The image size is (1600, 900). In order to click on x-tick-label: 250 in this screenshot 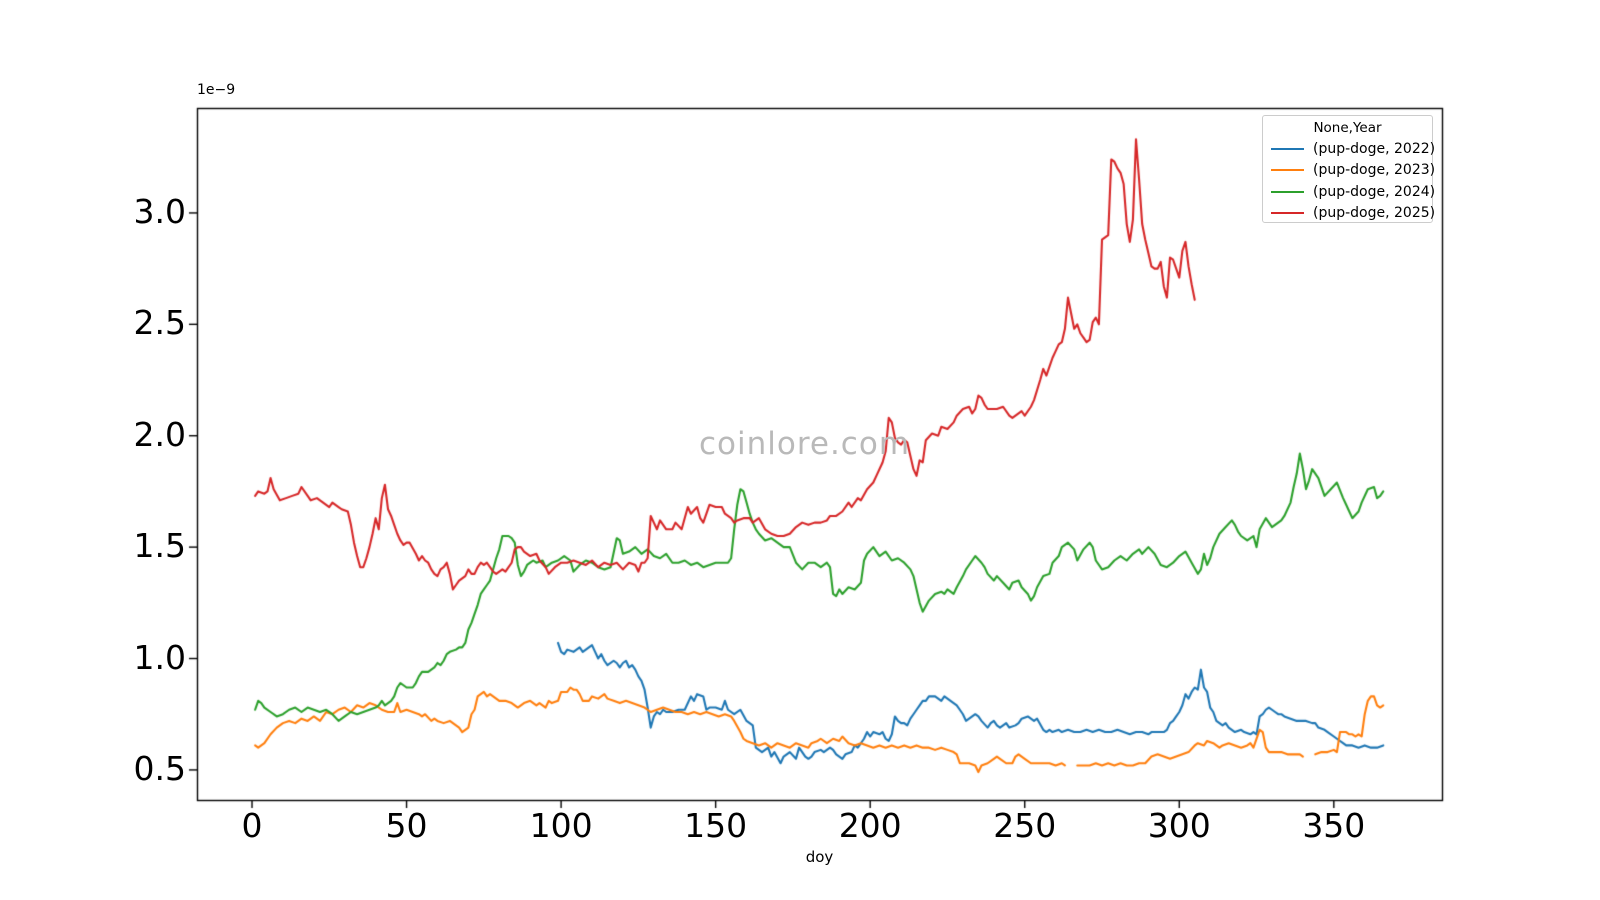, I will do `click(1025, 825)`.